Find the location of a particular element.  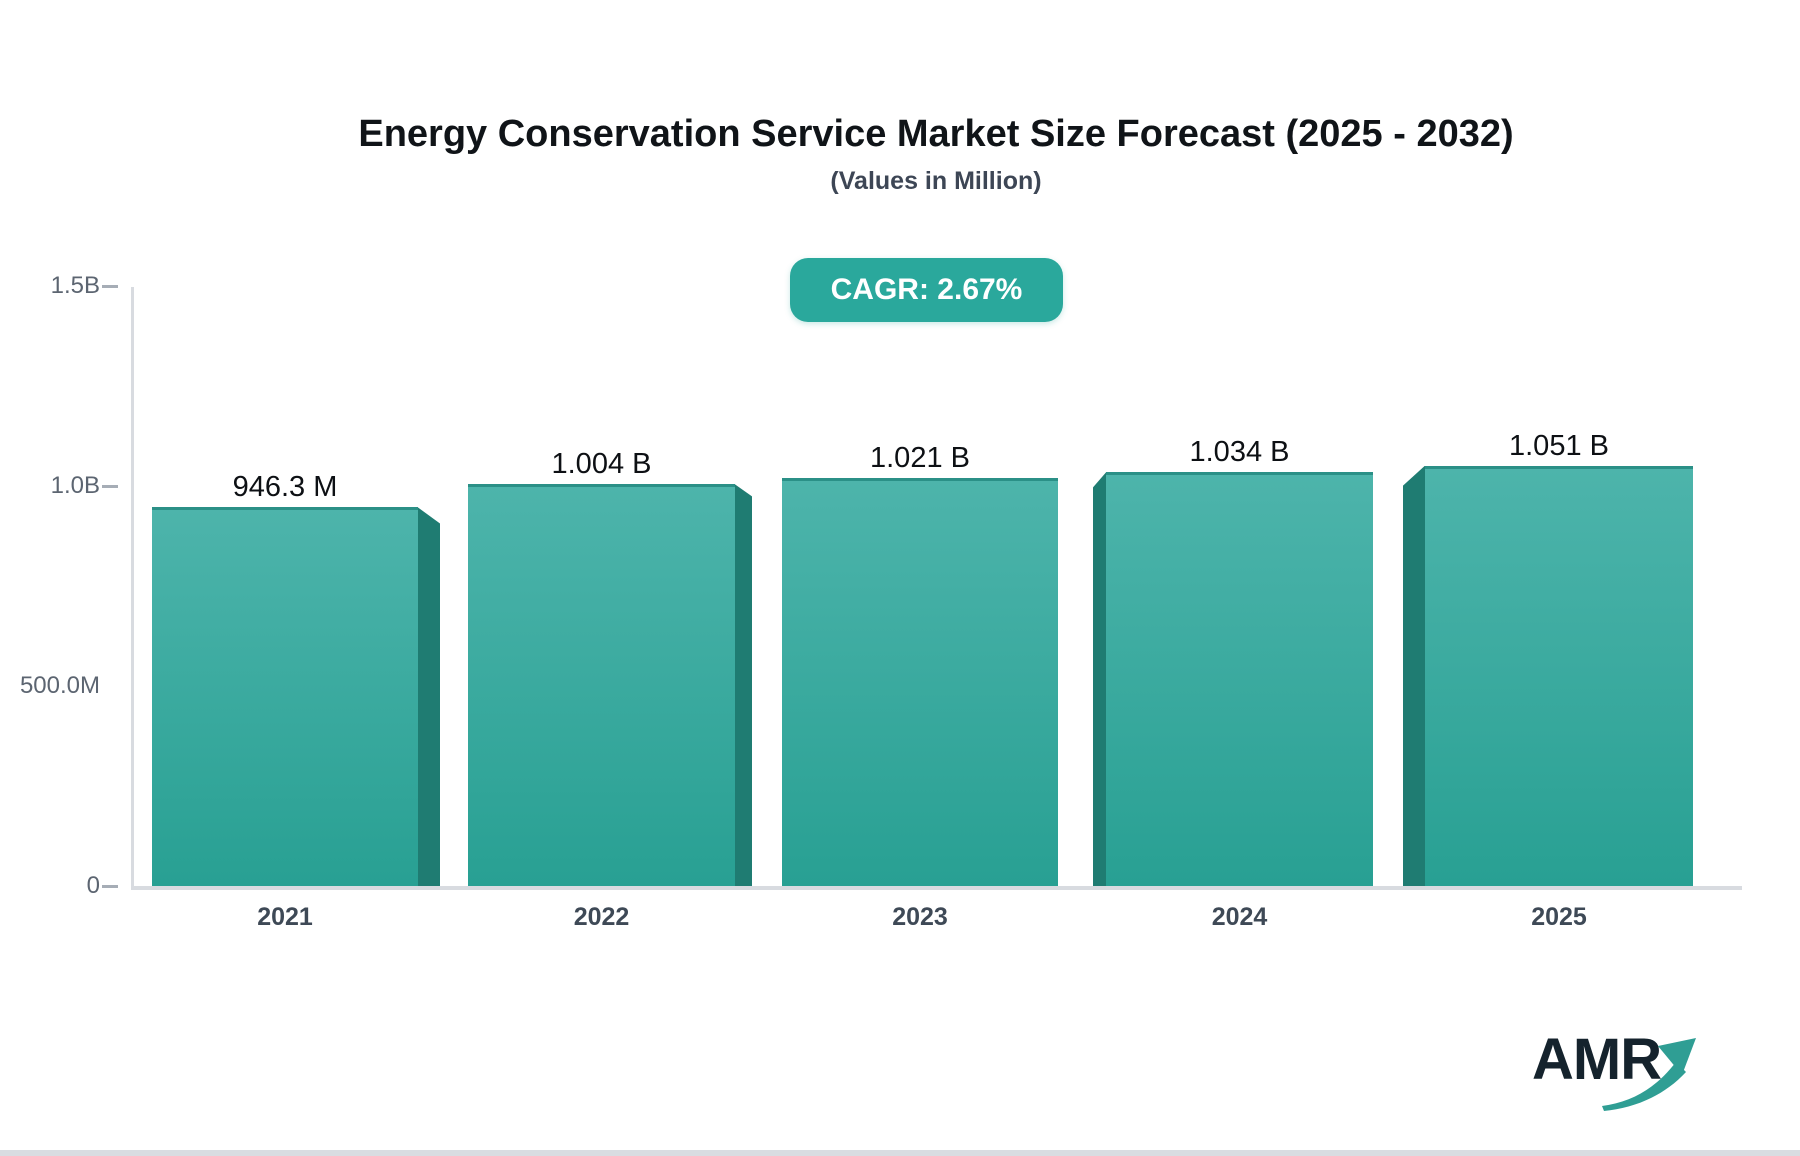

y-axis-line is located at coordinates (132, 588).